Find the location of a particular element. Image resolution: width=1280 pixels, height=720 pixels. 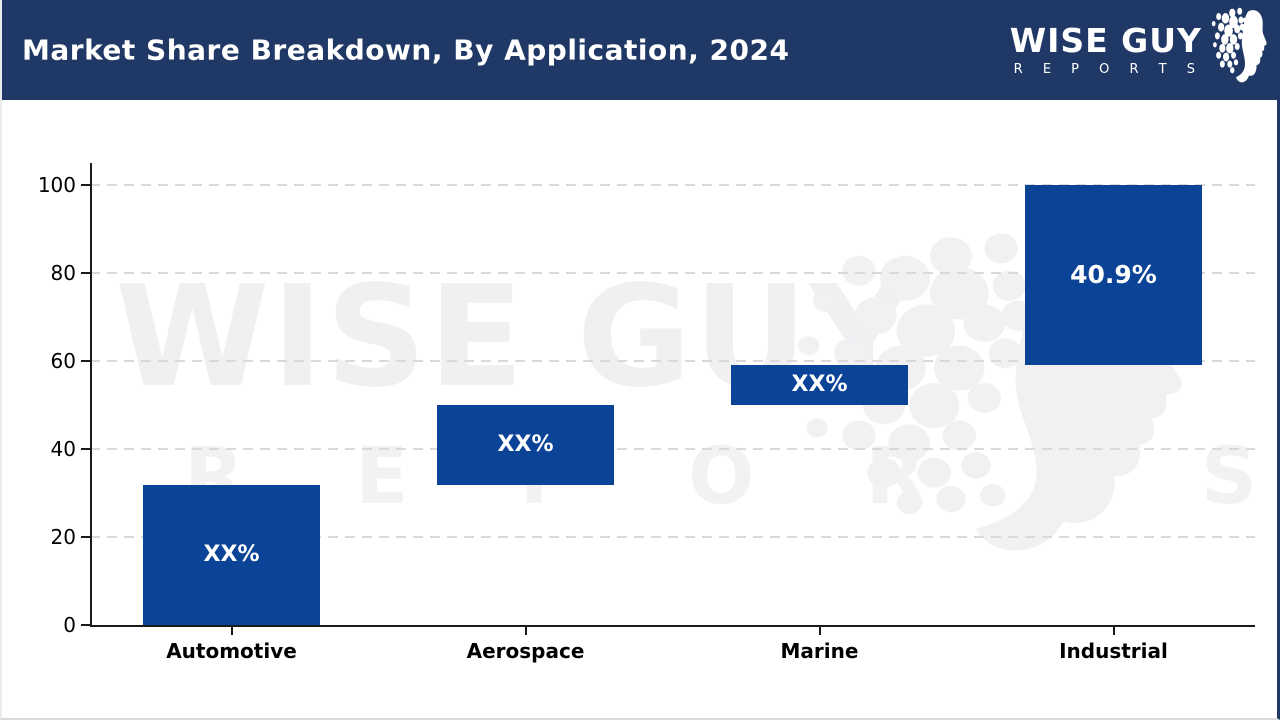

bar-automotive is located at coordinates (231, 555).